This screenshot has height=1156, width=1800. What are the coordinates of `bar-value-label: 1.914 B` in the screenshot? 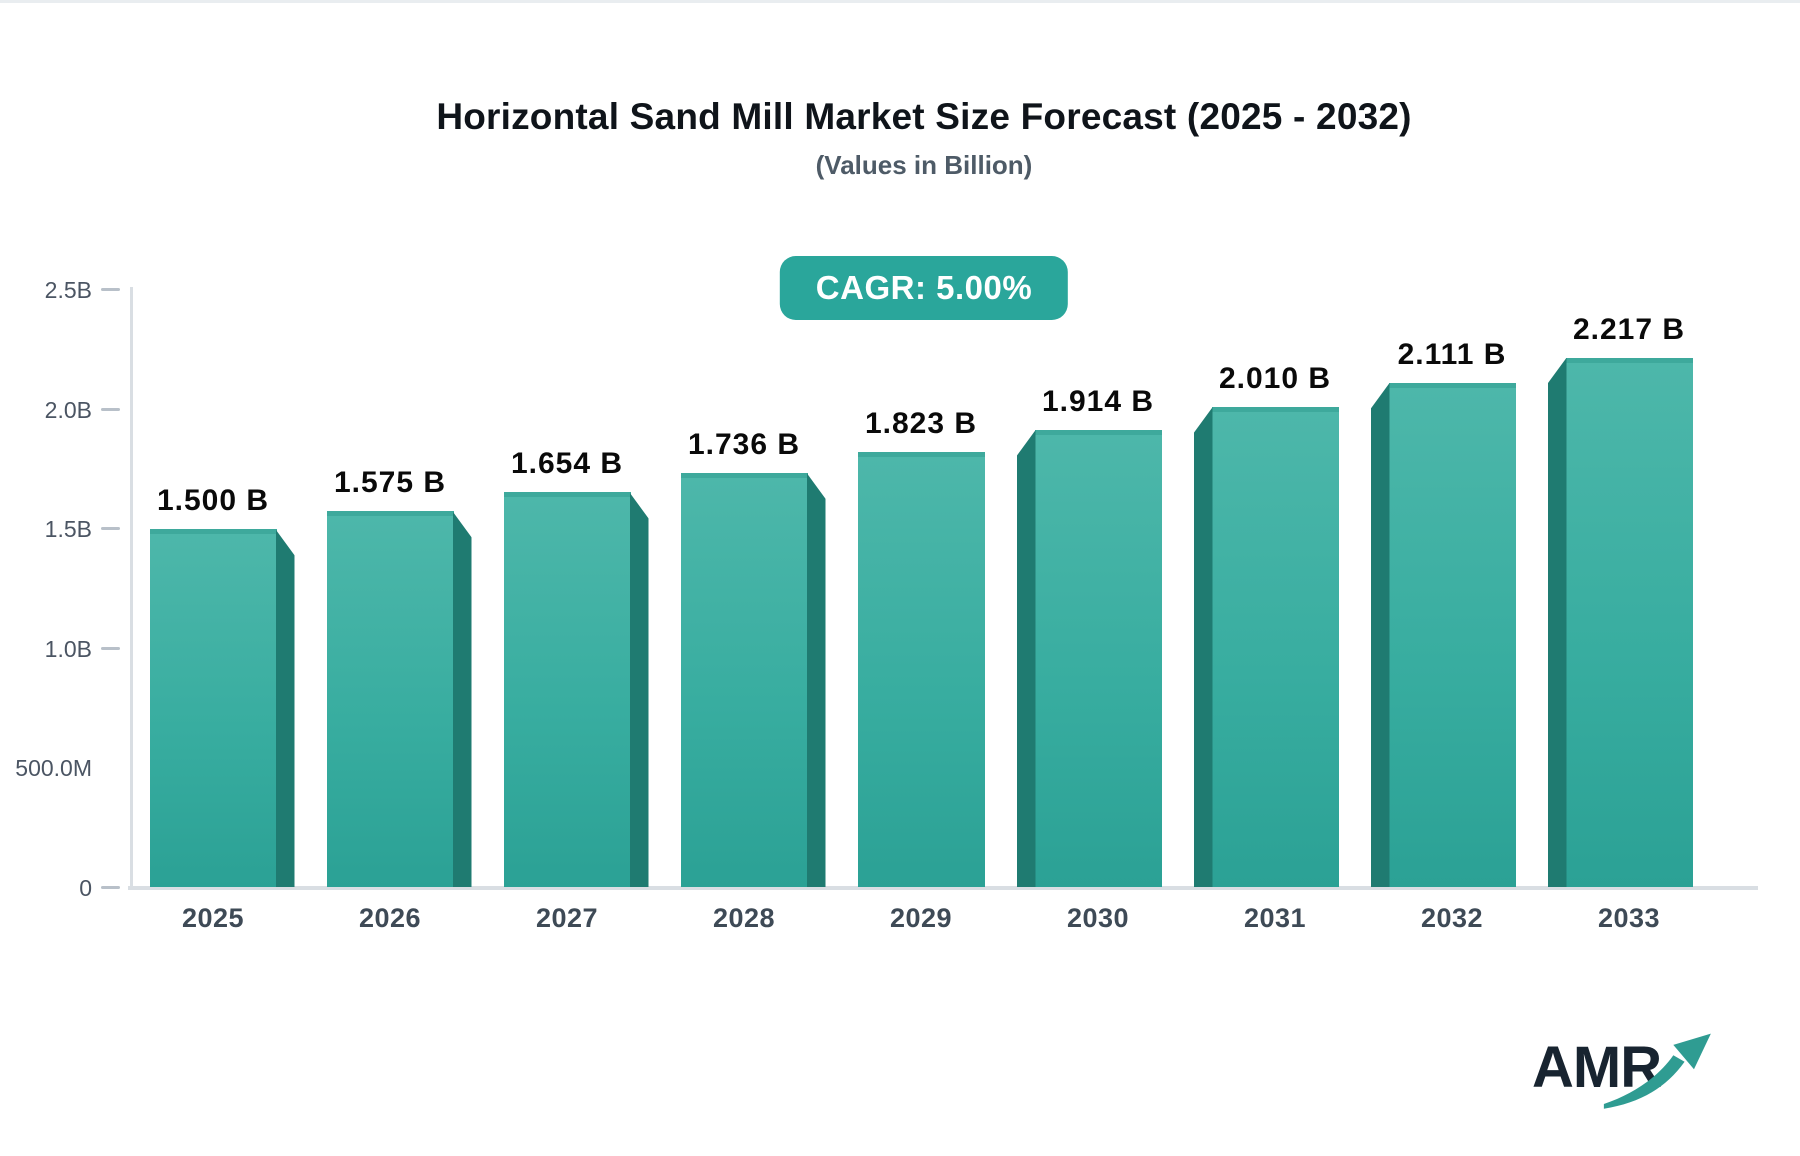 It's located at (1098, 402).